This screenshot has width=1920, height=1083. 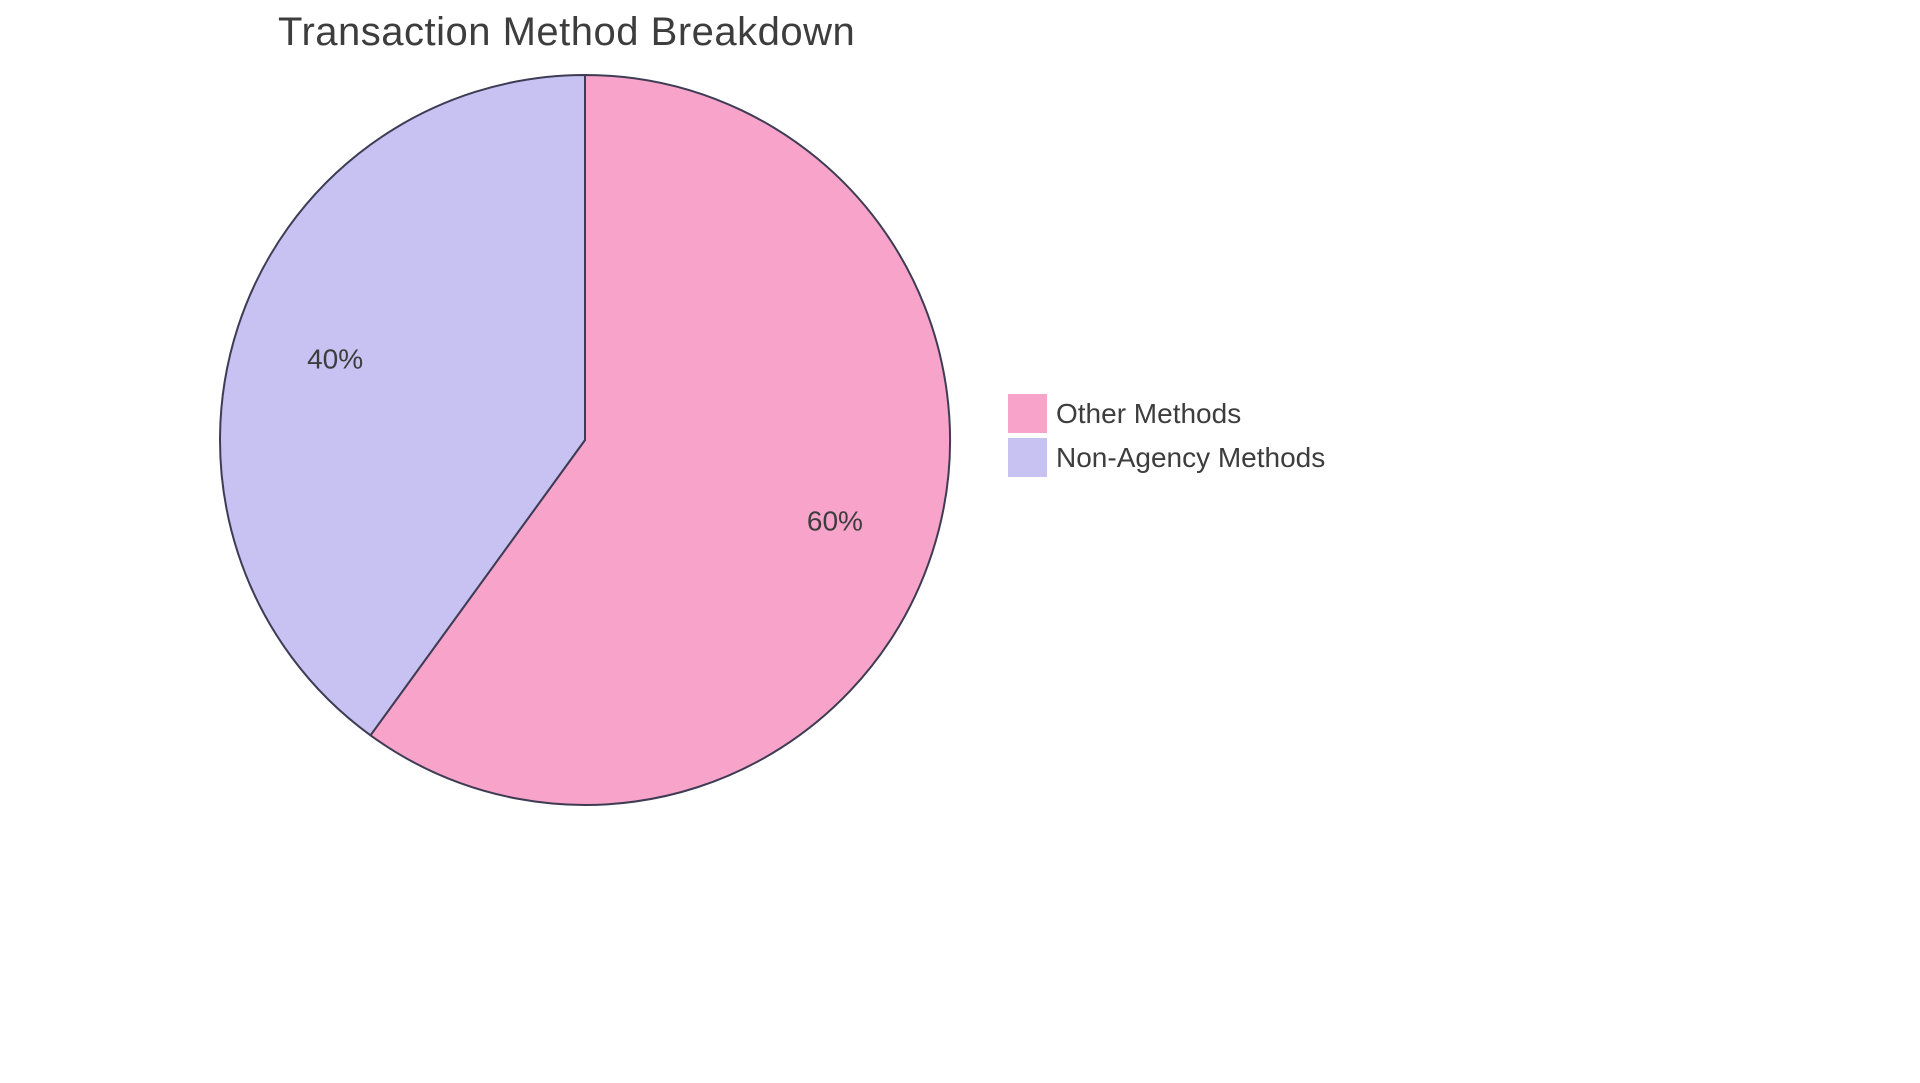 What do you see at coordinates (1027, 413) in the screenshot?
I see `legend-swatch-other-methods` at bounding box center [1027, 413].